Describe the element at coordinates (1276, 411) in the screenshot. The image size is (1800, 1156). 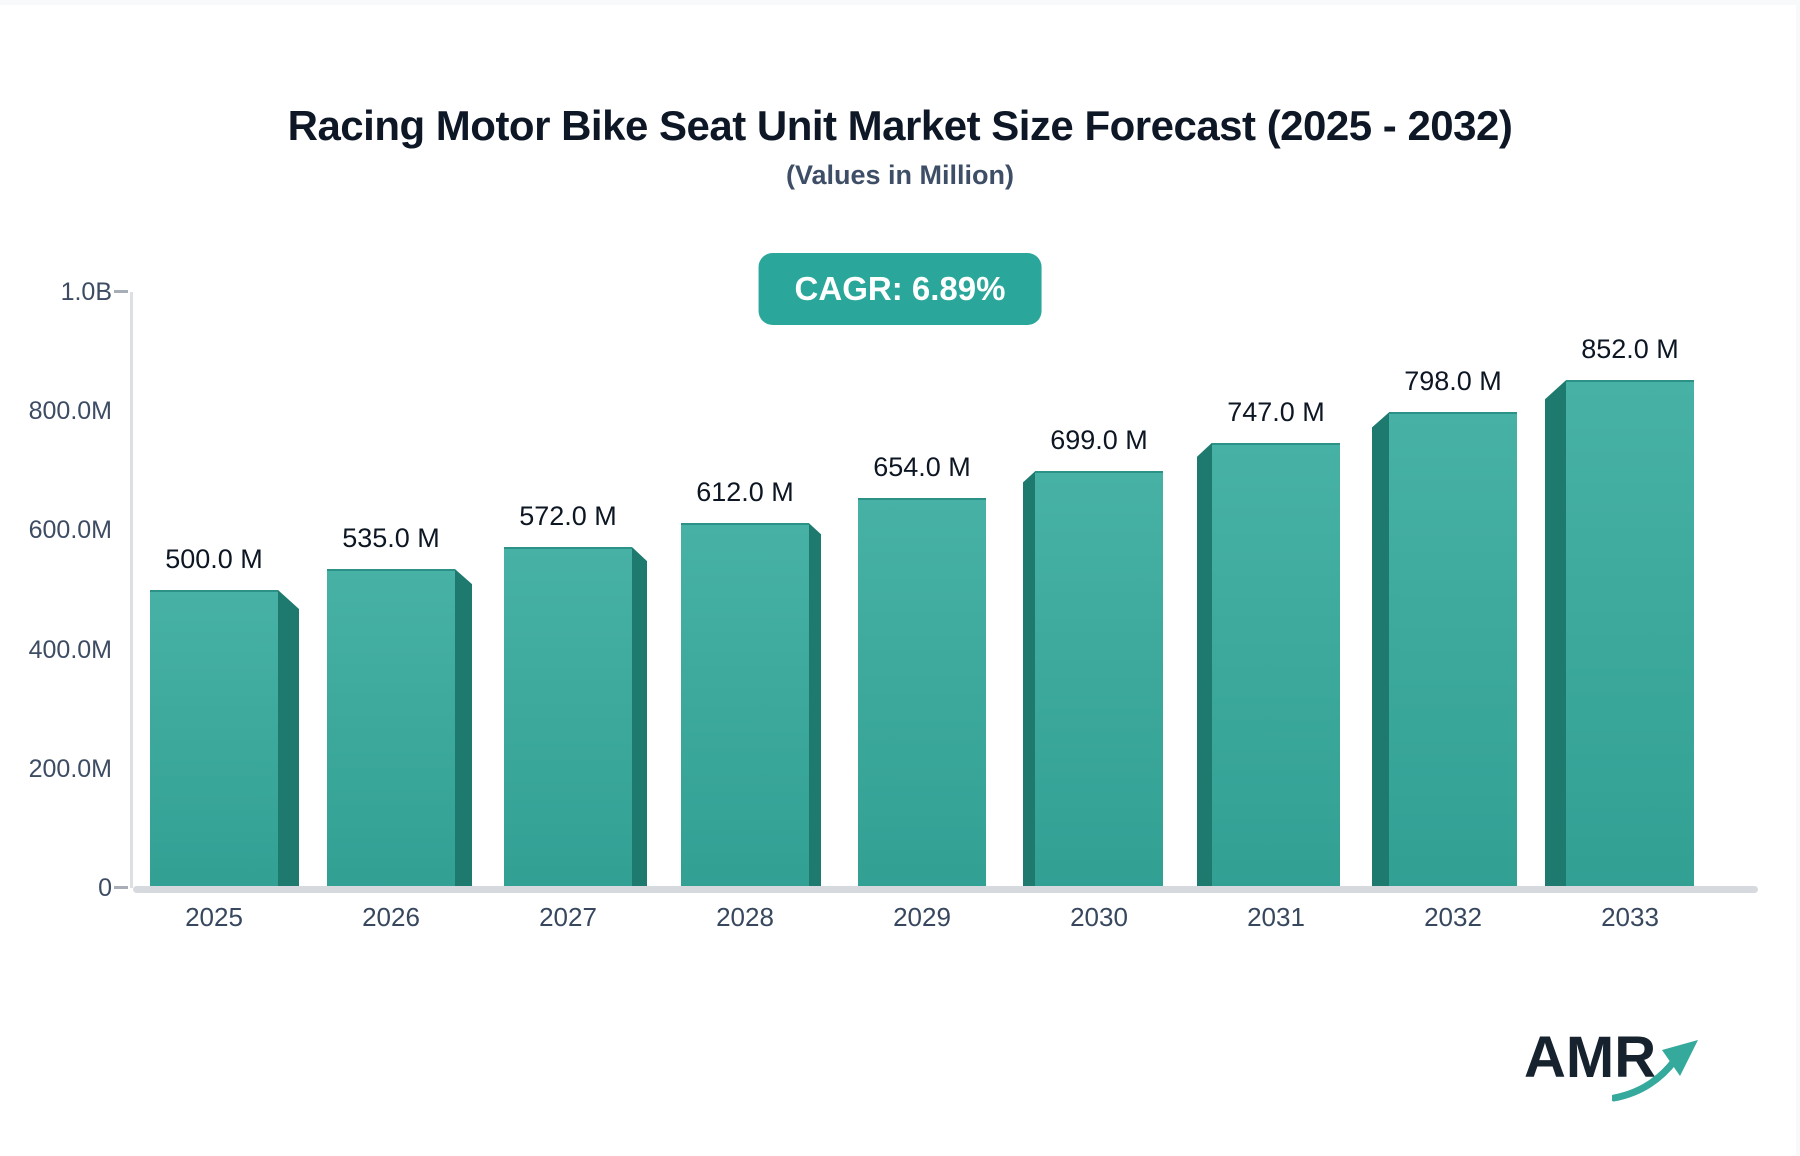
I see `bar-value-label: 747.0 M` at that location.